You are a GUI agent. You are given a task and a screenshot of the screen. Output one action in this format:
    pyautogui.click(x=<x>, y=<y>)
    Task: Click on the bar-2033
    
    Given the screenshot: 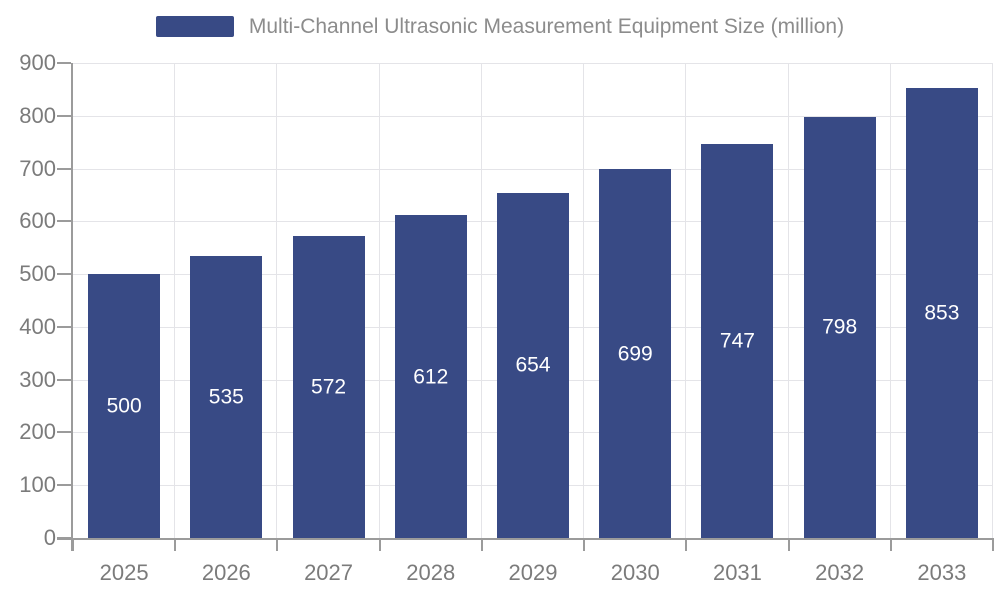 What is the action you would take?
    pyautogui.click(x=941, y=312)
    